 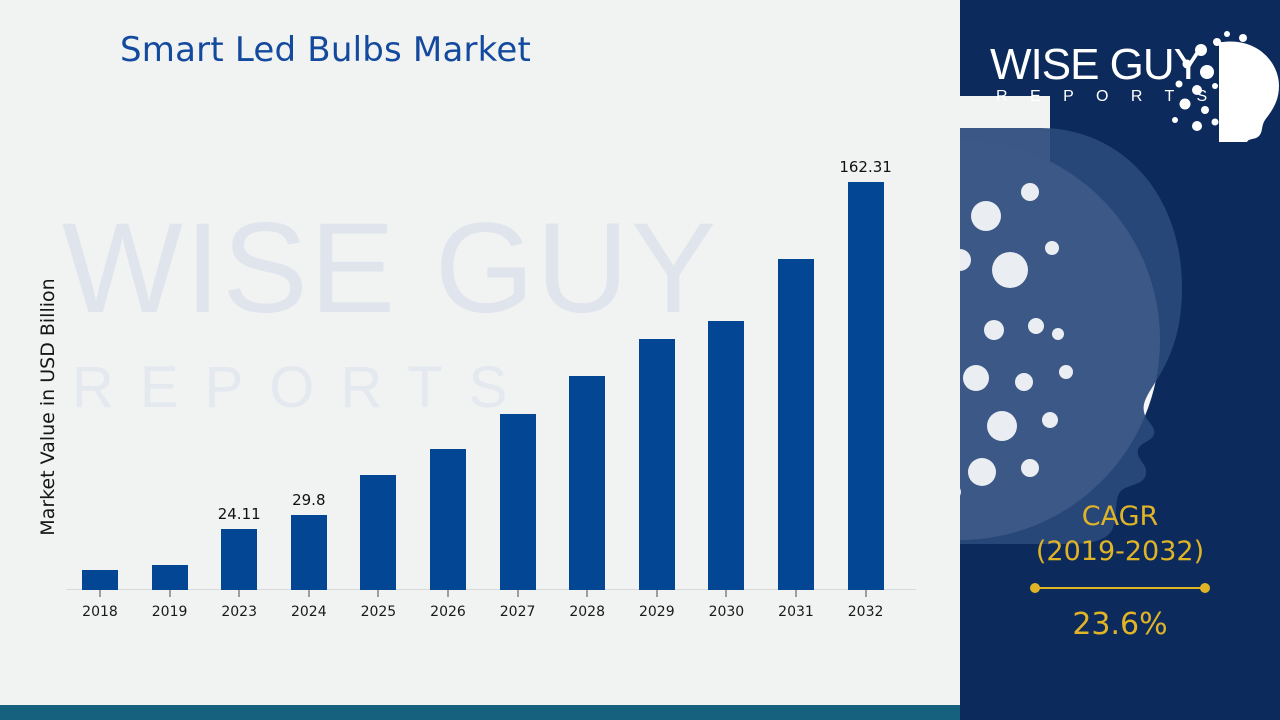 I want to click on bar-value-label: 29.8, so click(x=309, y=500).